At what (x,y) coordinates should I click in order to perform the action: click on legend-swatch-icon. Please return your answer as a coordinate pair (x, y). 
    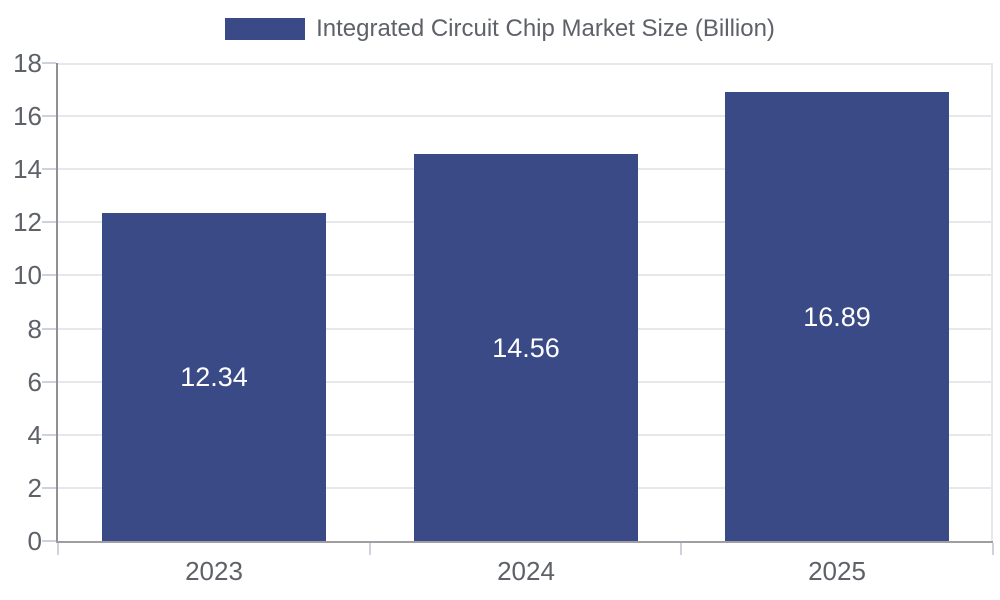
    Looking at the image, I should click on (265, 29).